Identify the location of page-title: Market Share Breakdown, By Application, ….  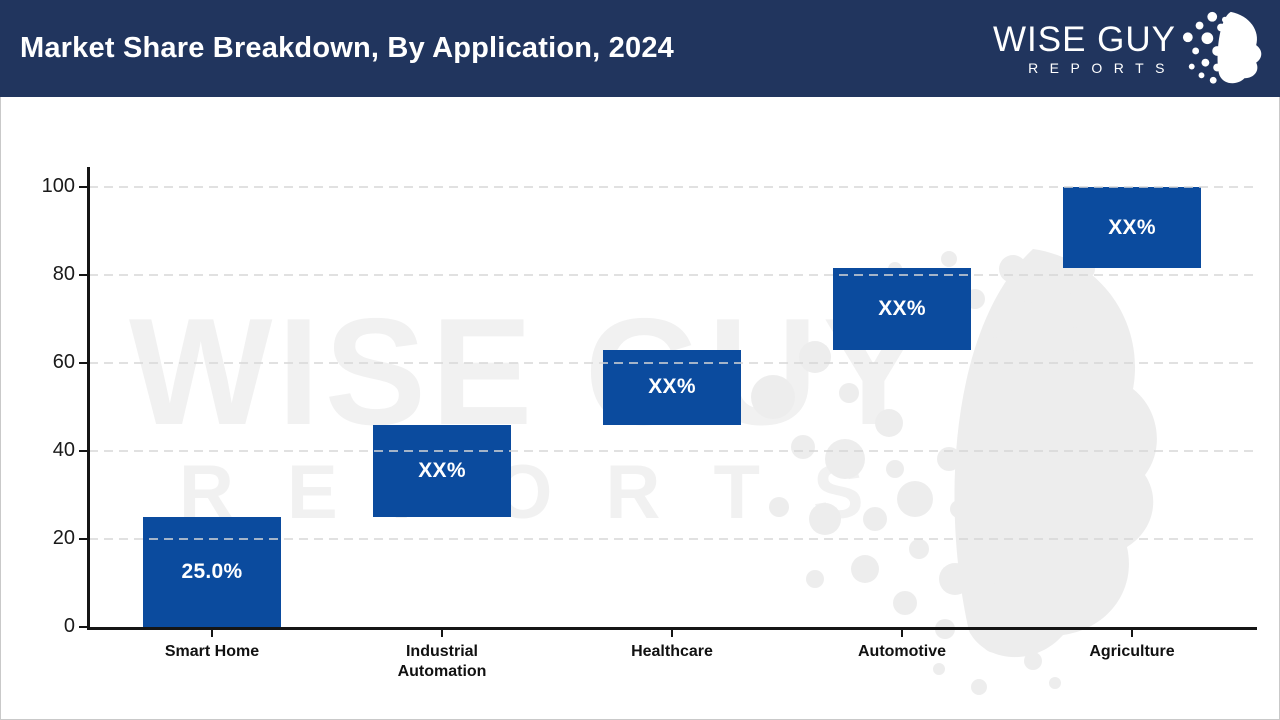
(347, 48).